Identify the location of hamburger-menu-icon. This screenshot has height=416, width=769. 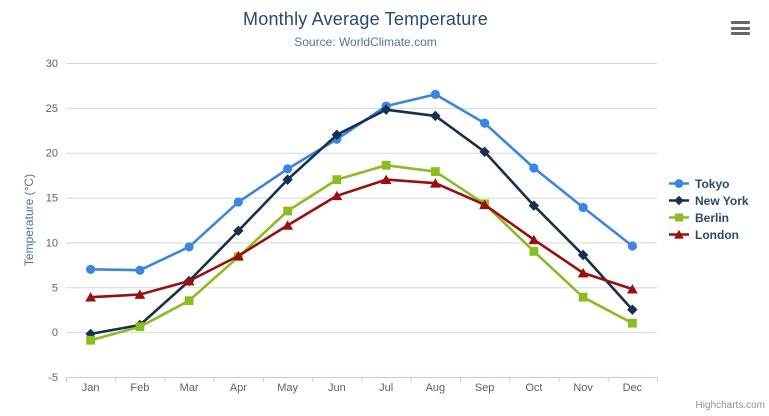
(740, 28).